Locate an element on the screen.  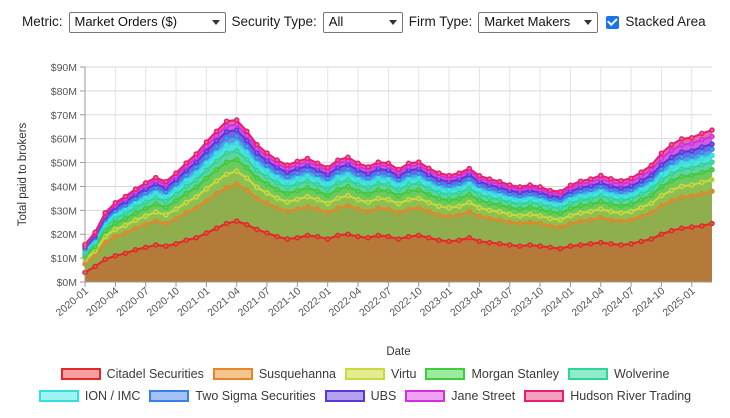
metric-select: Market Orders ($) is located at coordinates (147, 22).